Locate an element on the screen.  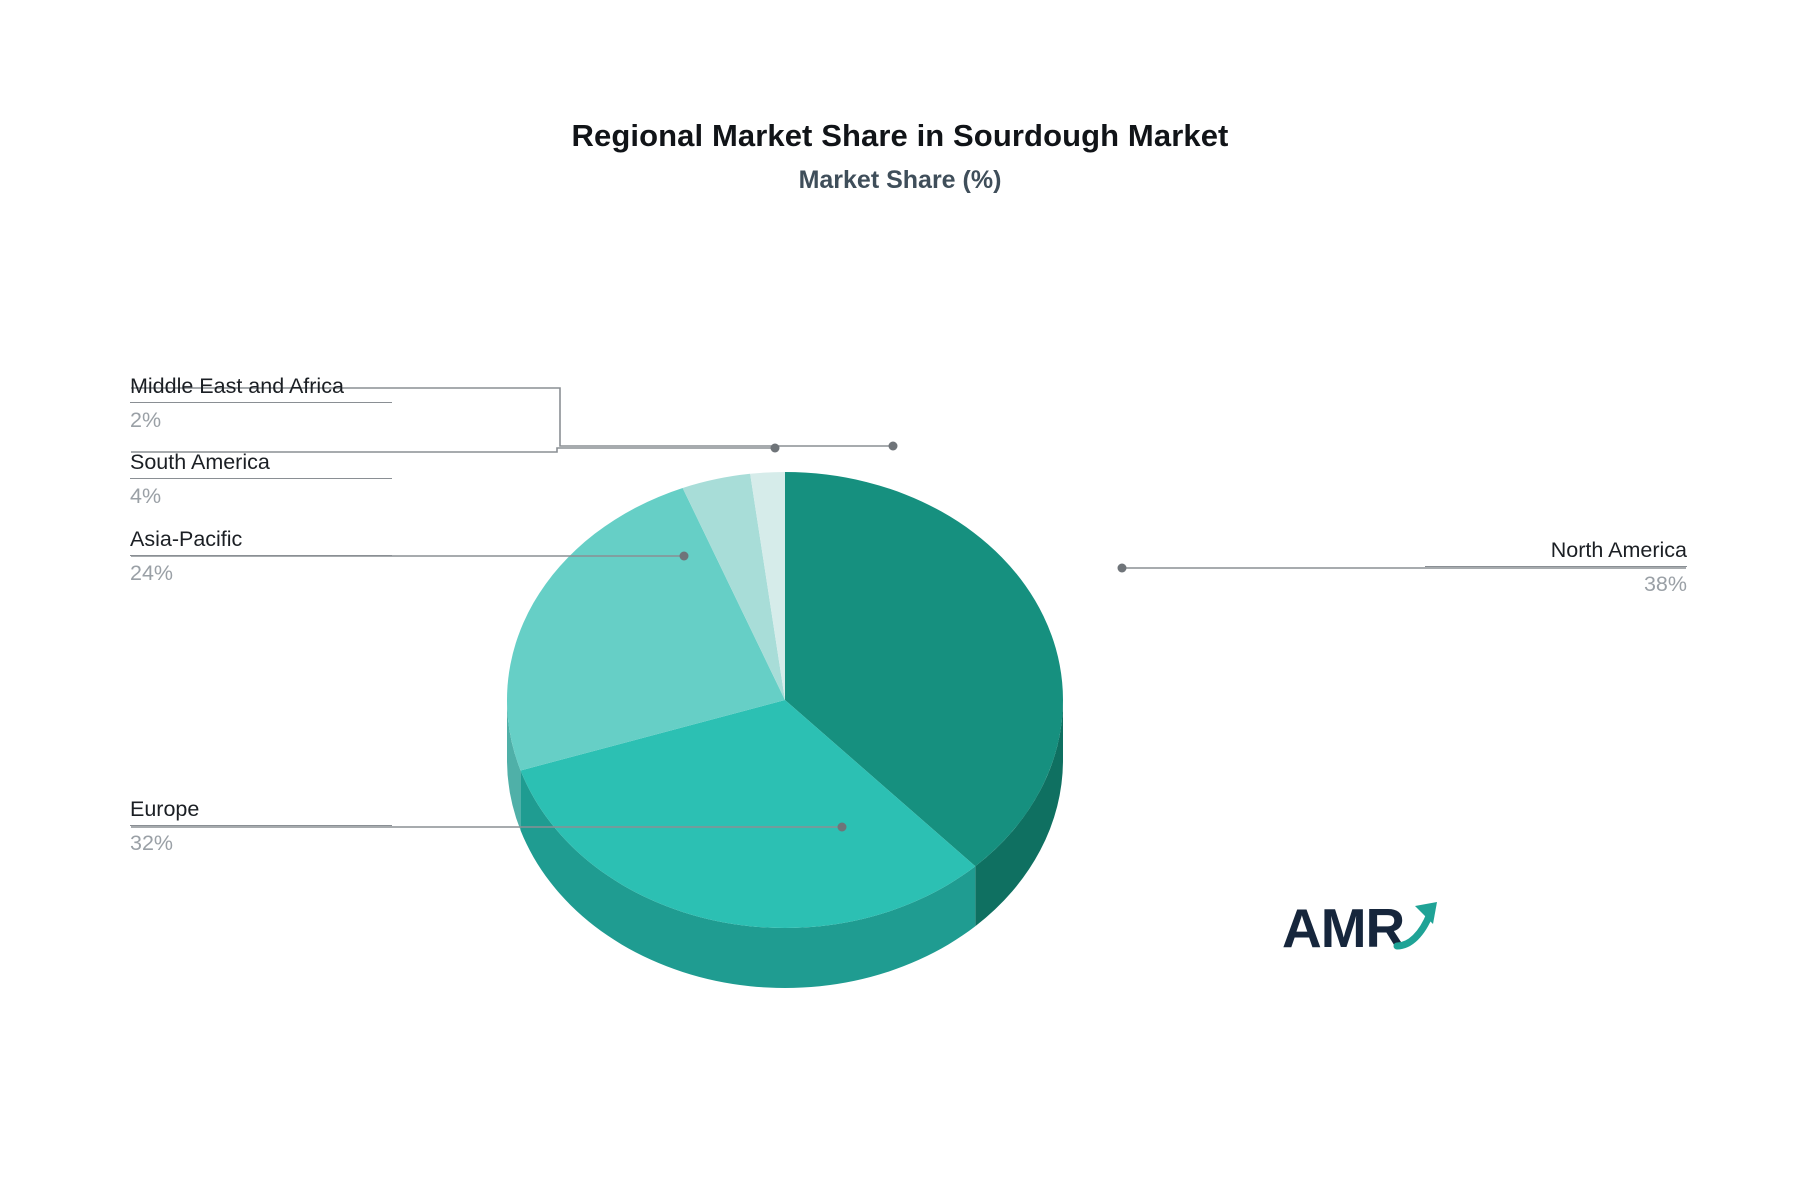
leader-line-middle-east-and-africa is located at coordinates (512, 417).